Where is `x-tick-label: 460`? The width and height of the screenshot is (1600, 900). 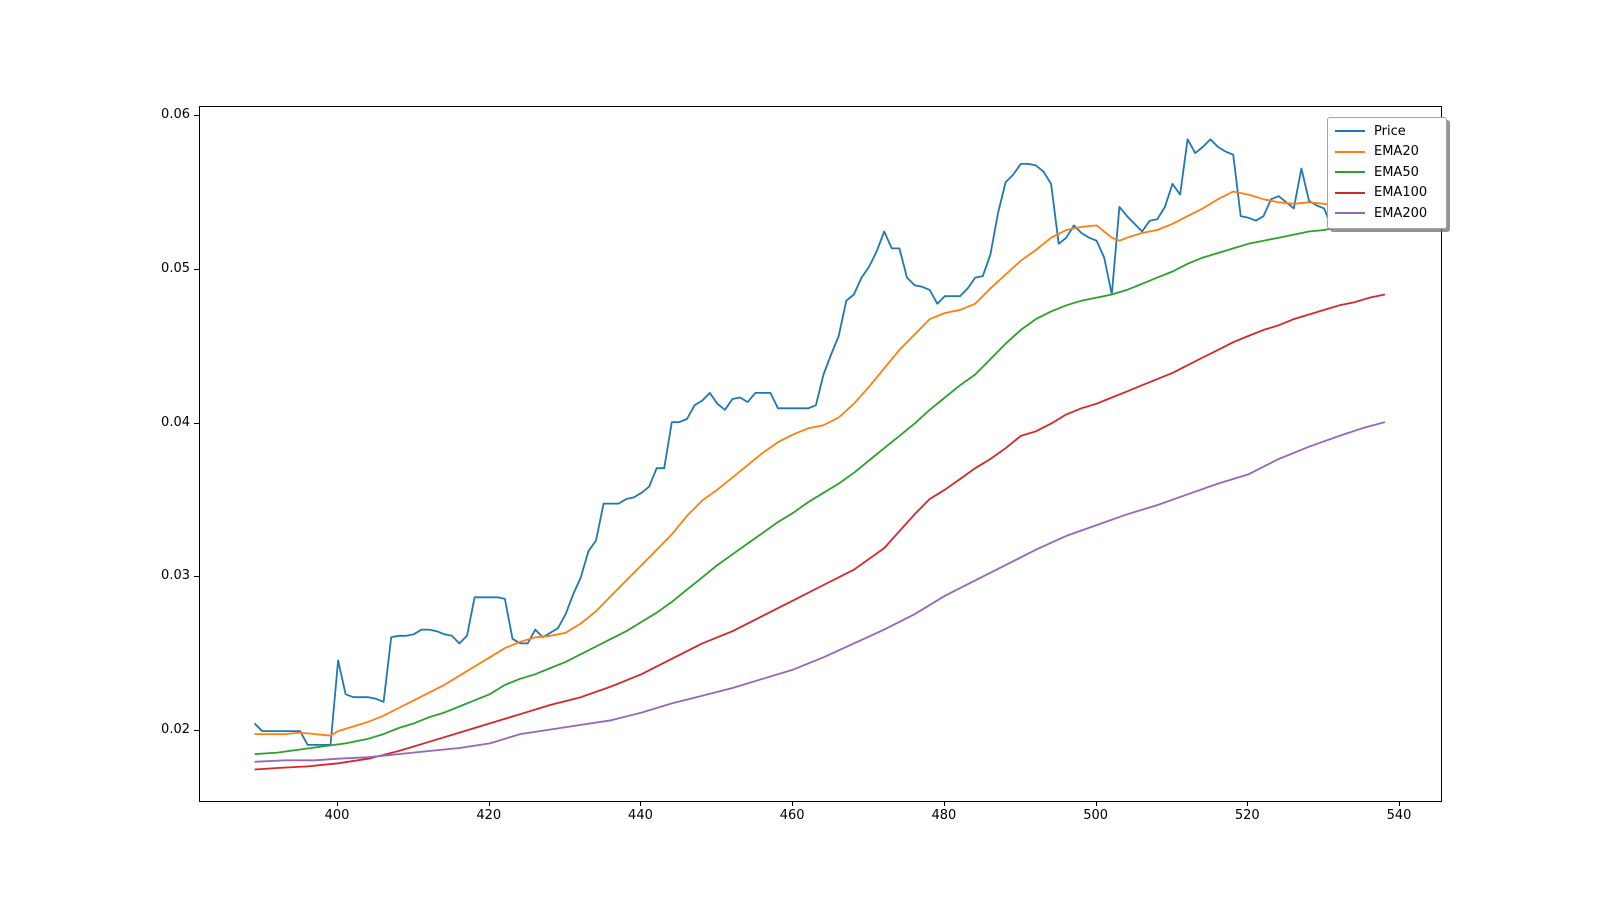 x-tick-label: 460 is located at coordinates (792, 815).